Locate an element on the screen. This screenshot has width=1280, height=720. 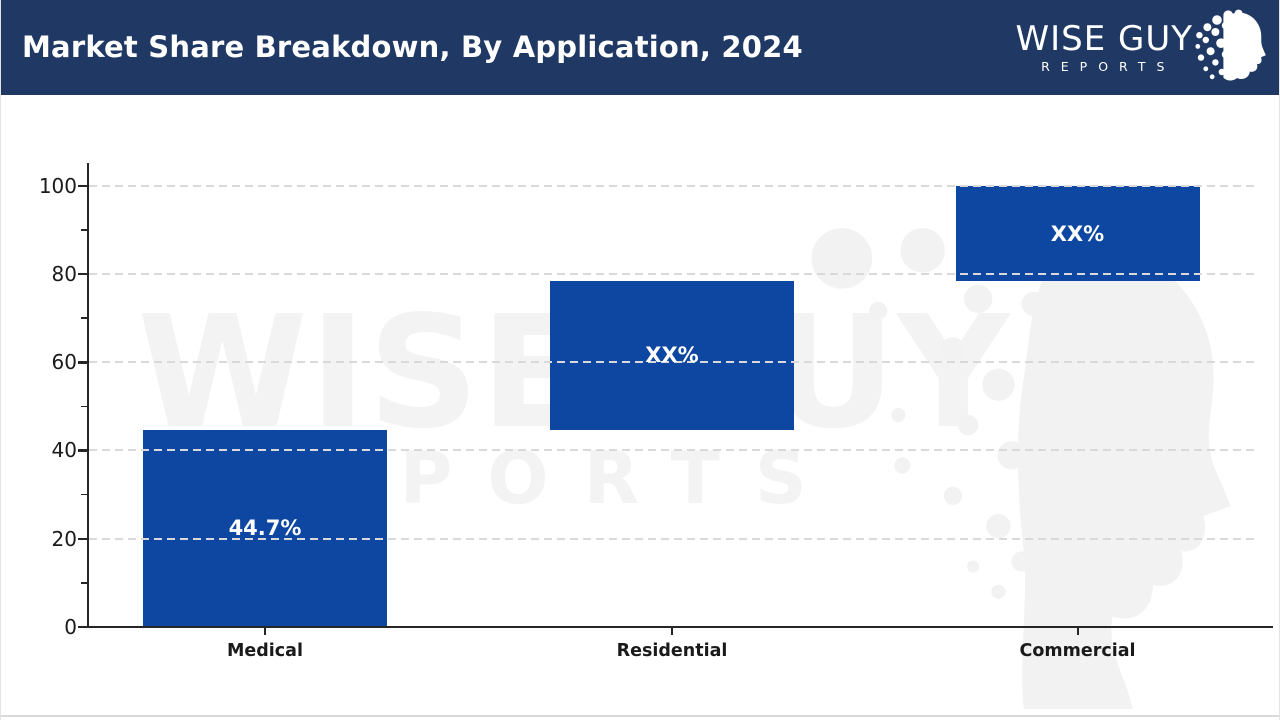
bar-medical is located at coordinates (265, 528).